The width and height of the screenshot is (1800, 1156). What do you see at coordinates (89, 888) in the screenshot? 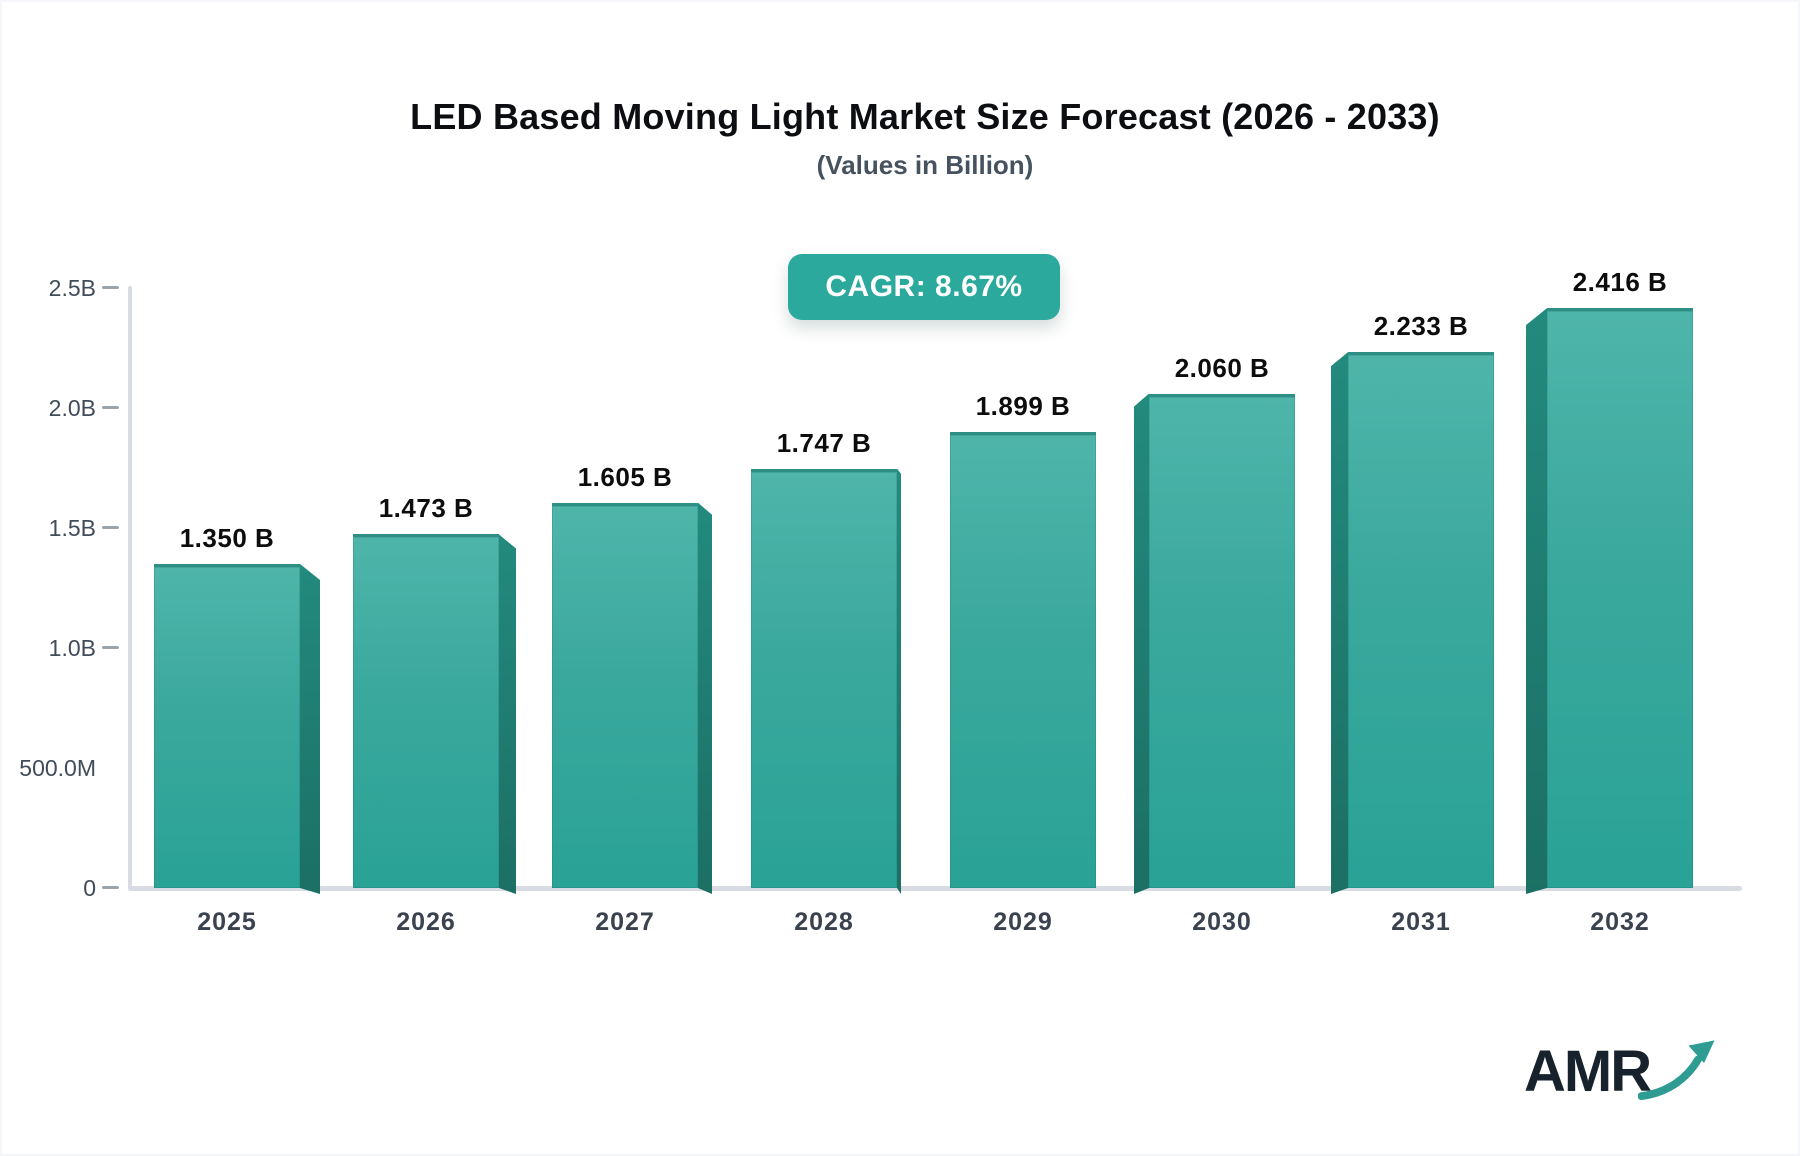
I see `y-tick-label: 0` at bounding box center [89, 888].